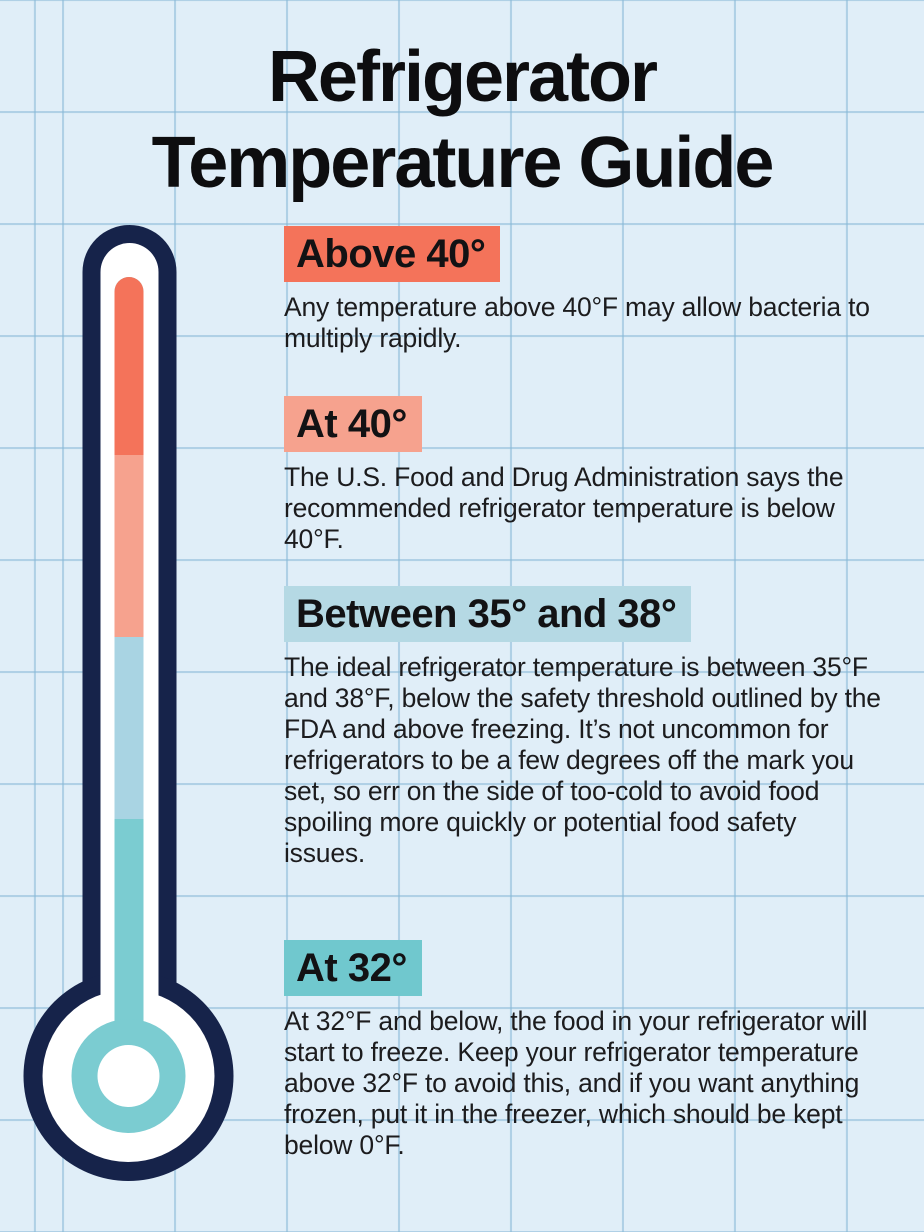 The image size is (924, 1232). What do you see at coordinates (462, 77) in the screenshot?
I see `page-title-line1: Refrigerator` at bounding box center [462, 77].